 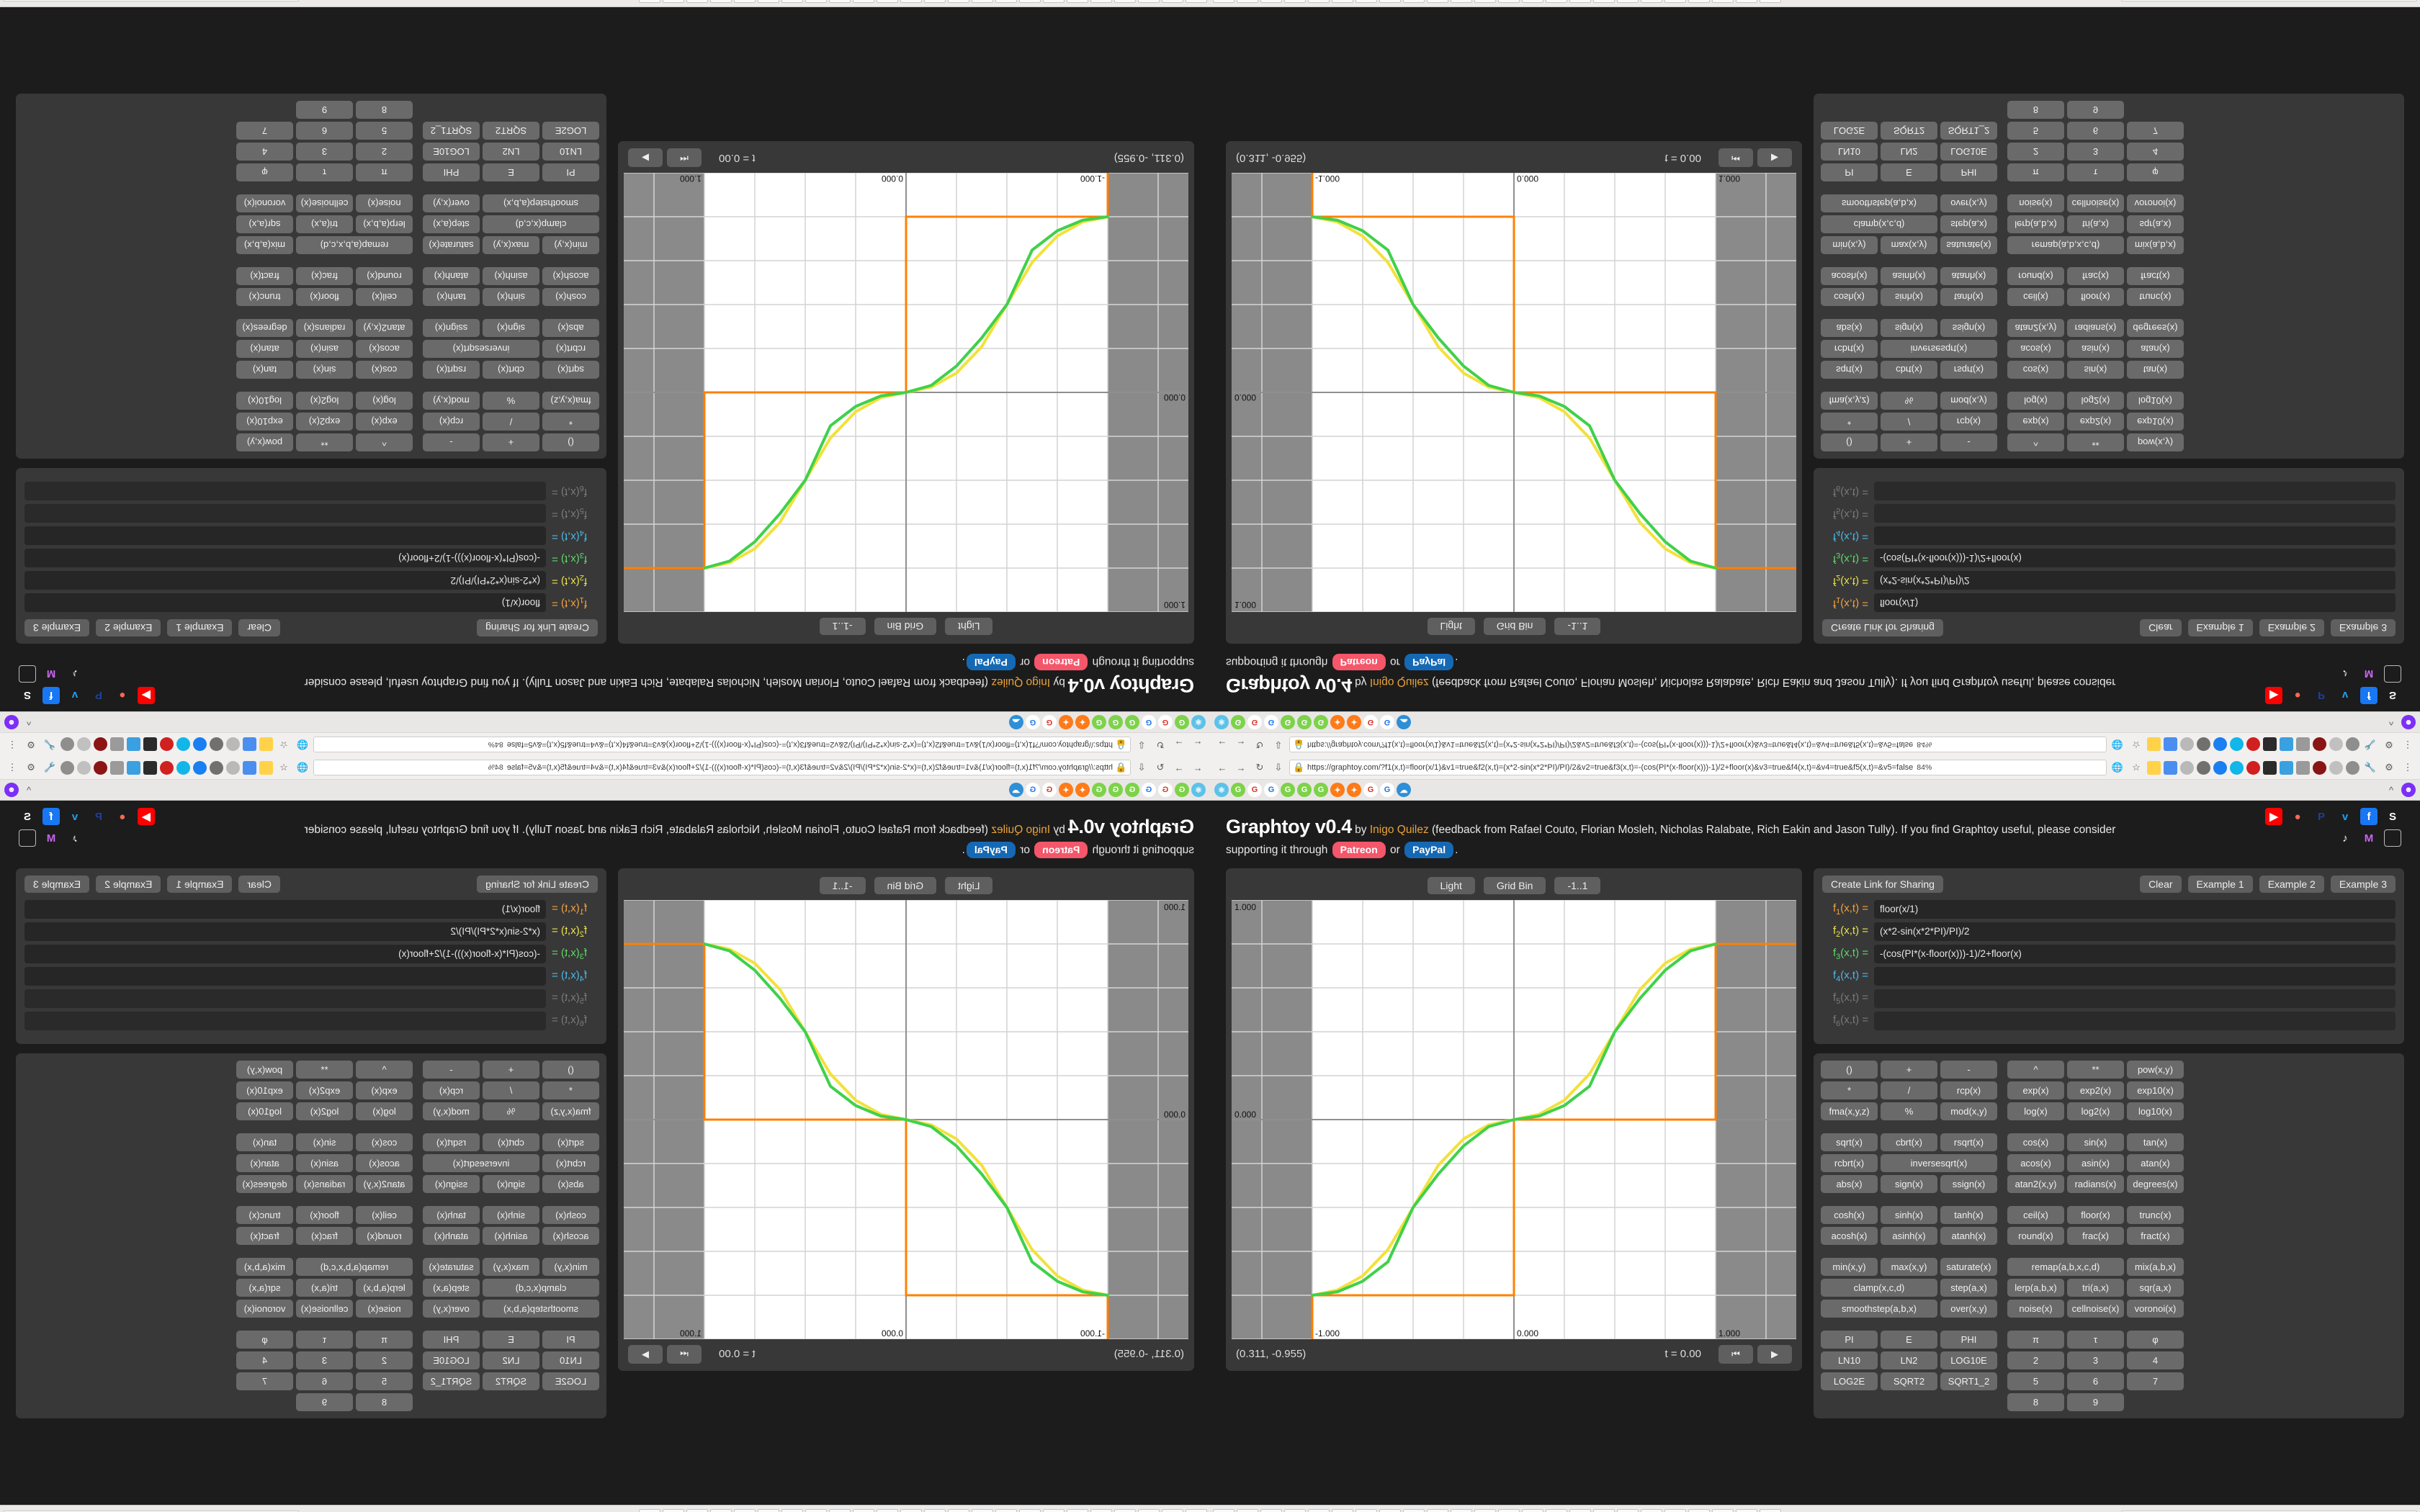 I want to click on bookmark-icon-4: G, so click(x=1149, y=722).